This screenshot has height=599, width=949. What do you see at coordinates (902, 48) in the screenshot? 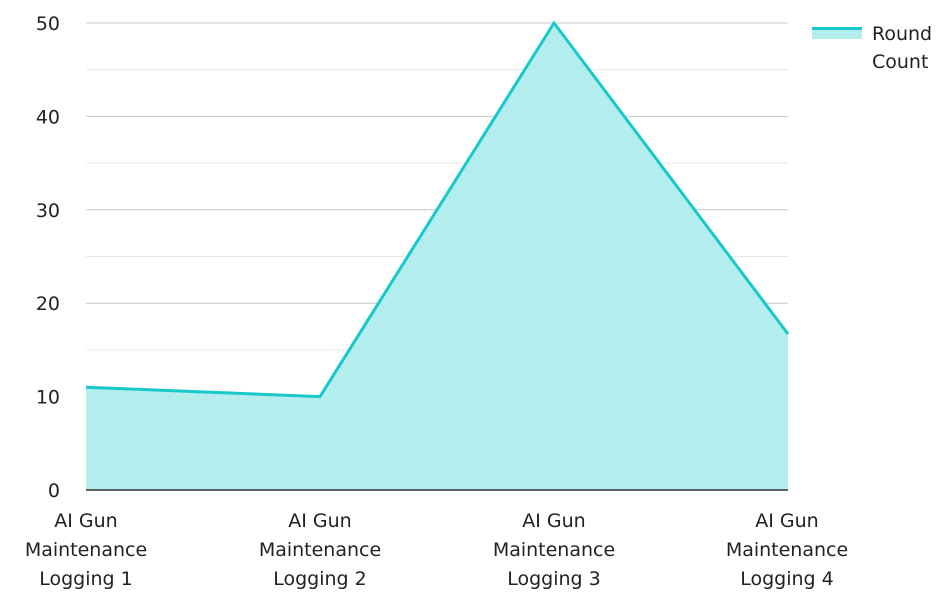
I see `legend-label-round-count: Round Count` at bounding box center [902, 48].